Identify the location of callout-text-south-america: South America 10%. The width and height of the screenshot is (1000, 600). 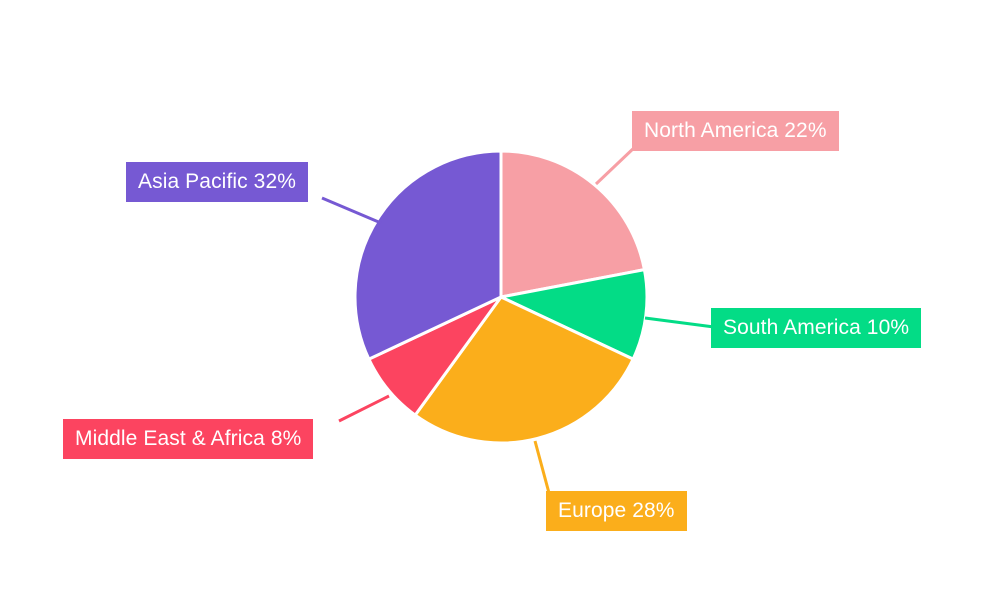
(816, 327).